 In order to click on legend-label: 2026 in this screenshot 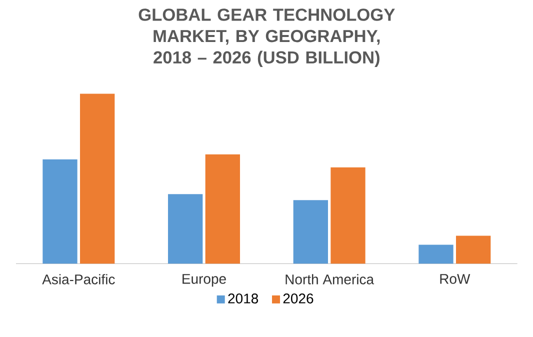, I will do `click(298, 299)`.